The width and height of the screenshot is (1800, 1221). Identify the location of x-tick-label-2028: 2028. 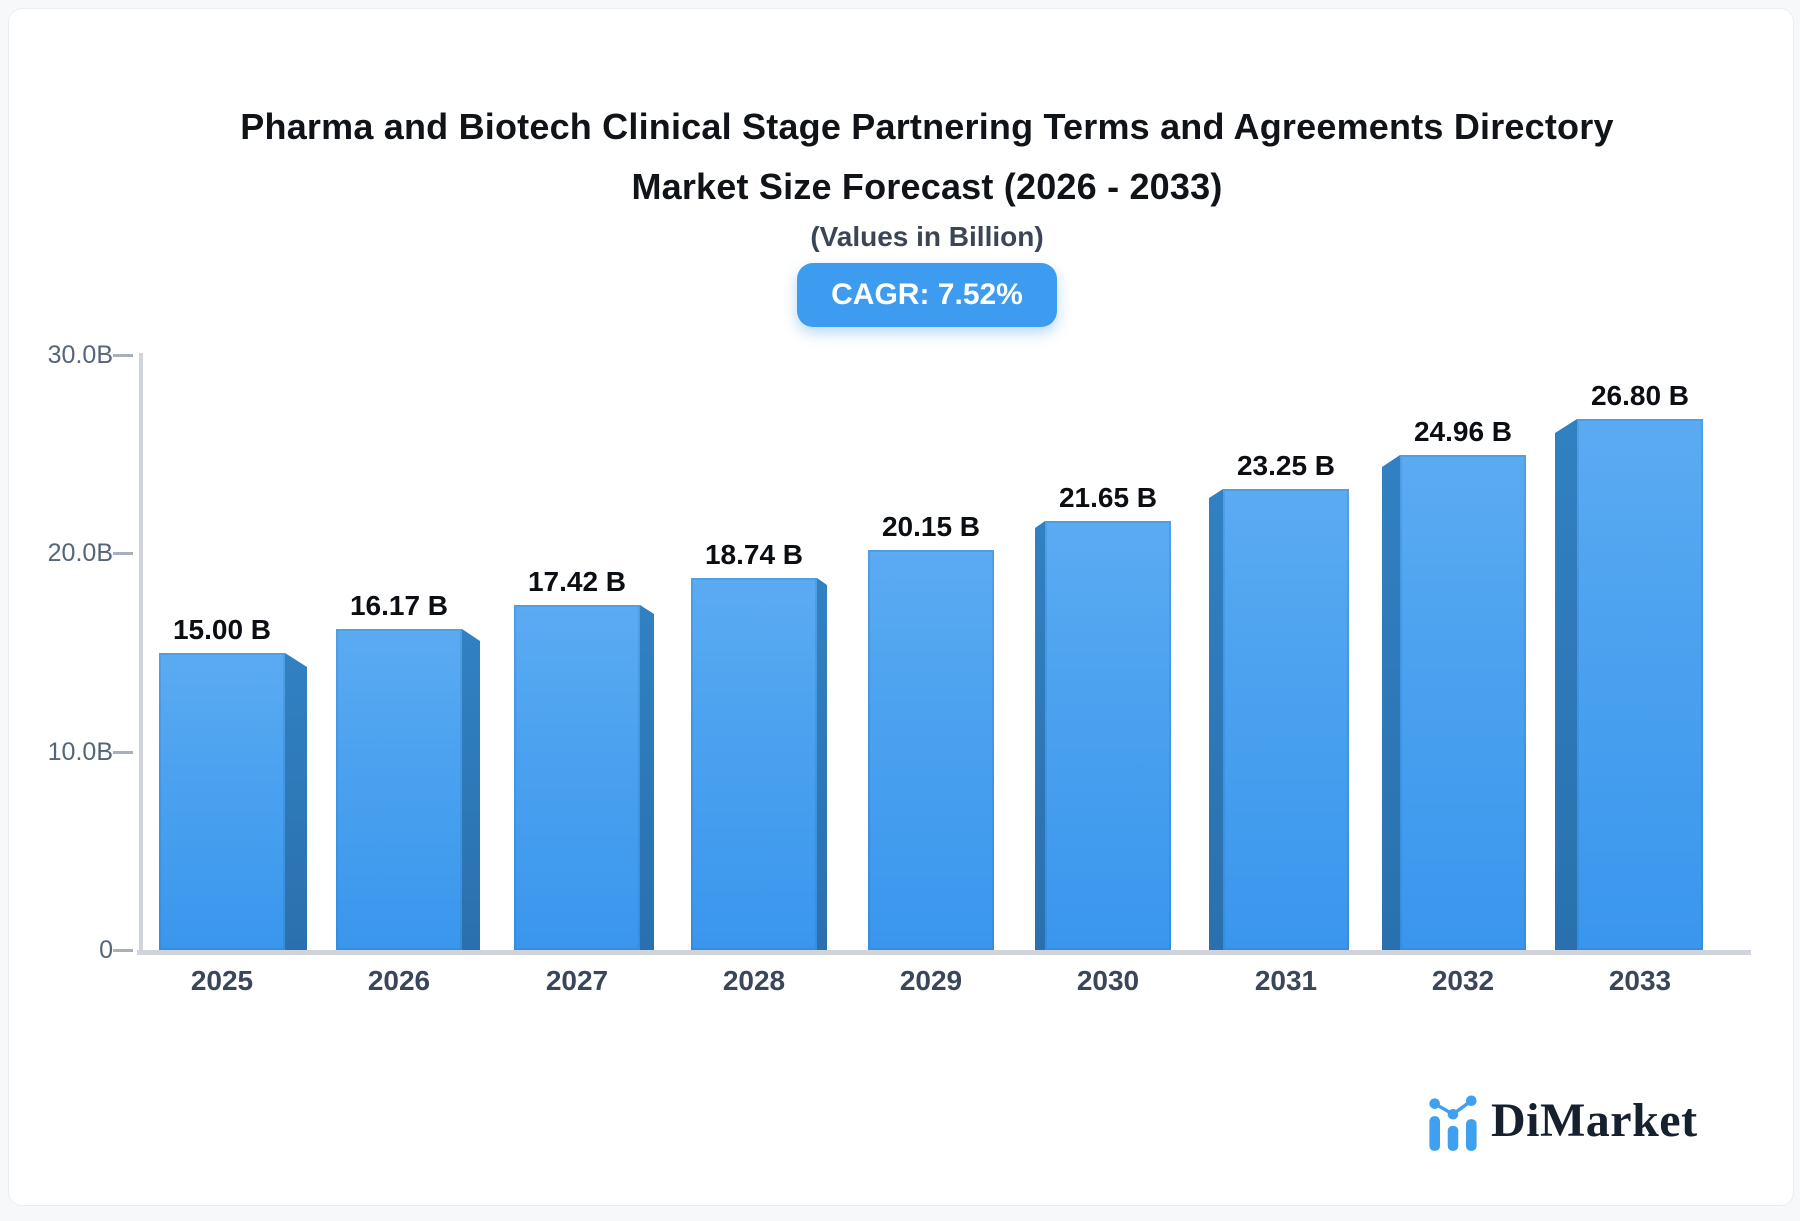
(754, 980).